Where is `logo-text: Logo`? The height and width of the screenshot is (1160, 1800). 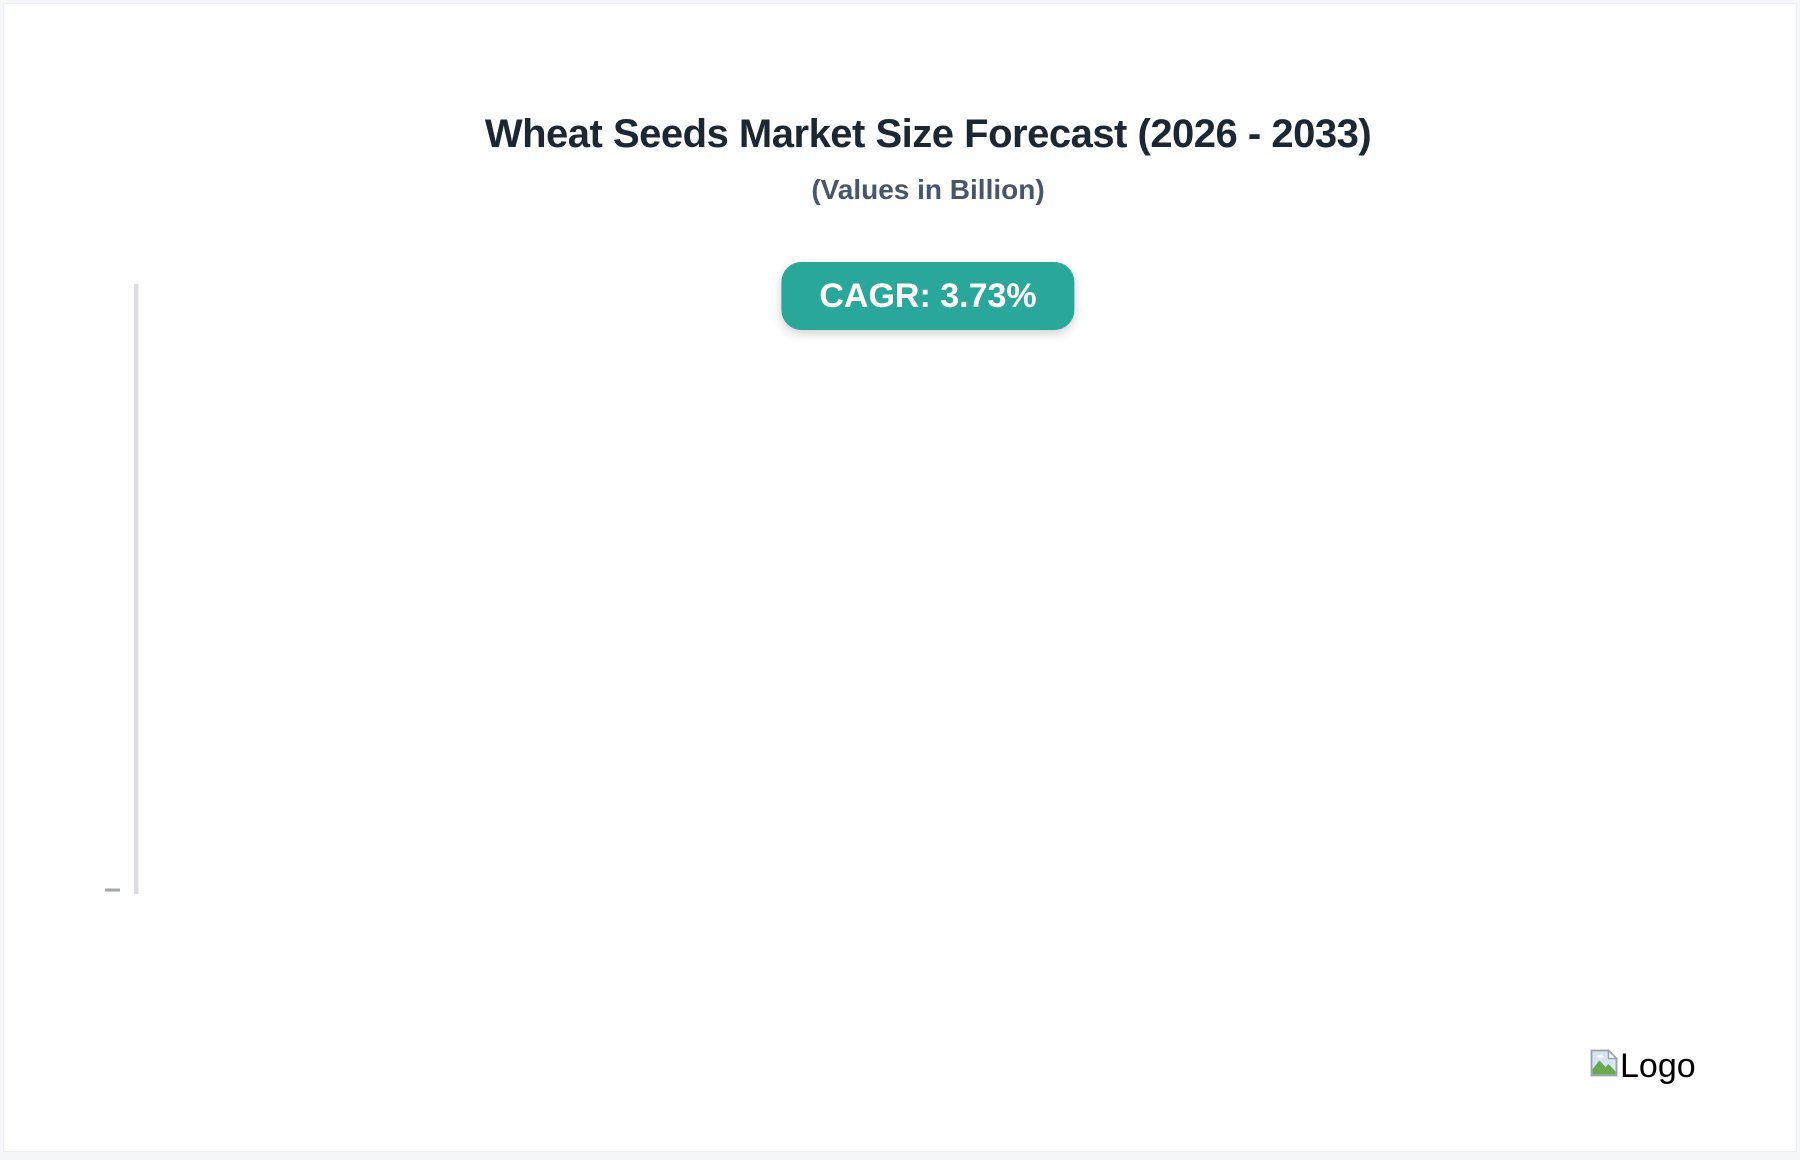
logo-text: Logo is located at coordinates (1658, 1066).